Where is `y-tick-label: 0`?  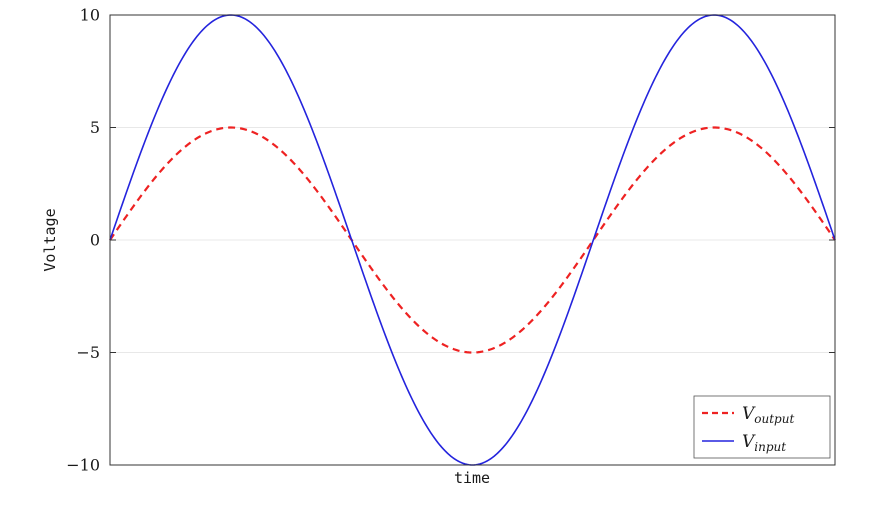
y-tick-label: 0 is located at coordinates (95, 240).